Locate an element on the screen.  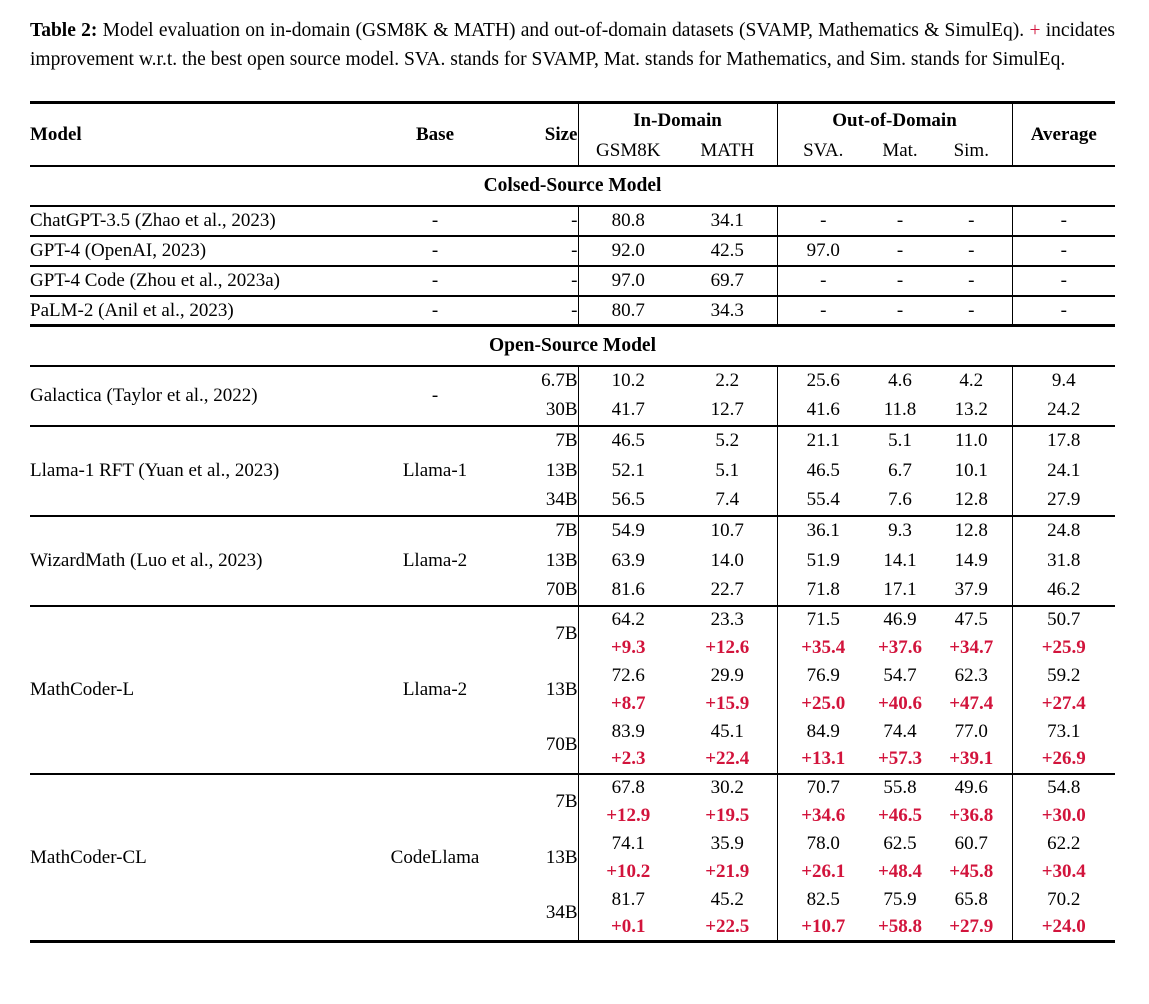
metric-value: 50.7 is located at coordinates (1063, 619).